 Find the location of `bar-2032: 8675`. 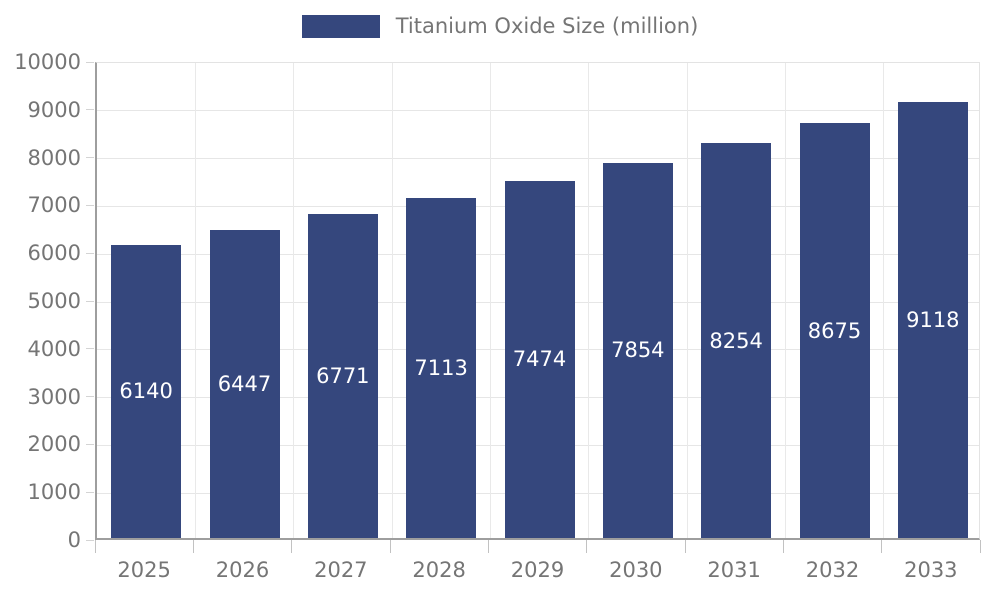

bar-2032: 8675 is located at coordinates (834, 330).